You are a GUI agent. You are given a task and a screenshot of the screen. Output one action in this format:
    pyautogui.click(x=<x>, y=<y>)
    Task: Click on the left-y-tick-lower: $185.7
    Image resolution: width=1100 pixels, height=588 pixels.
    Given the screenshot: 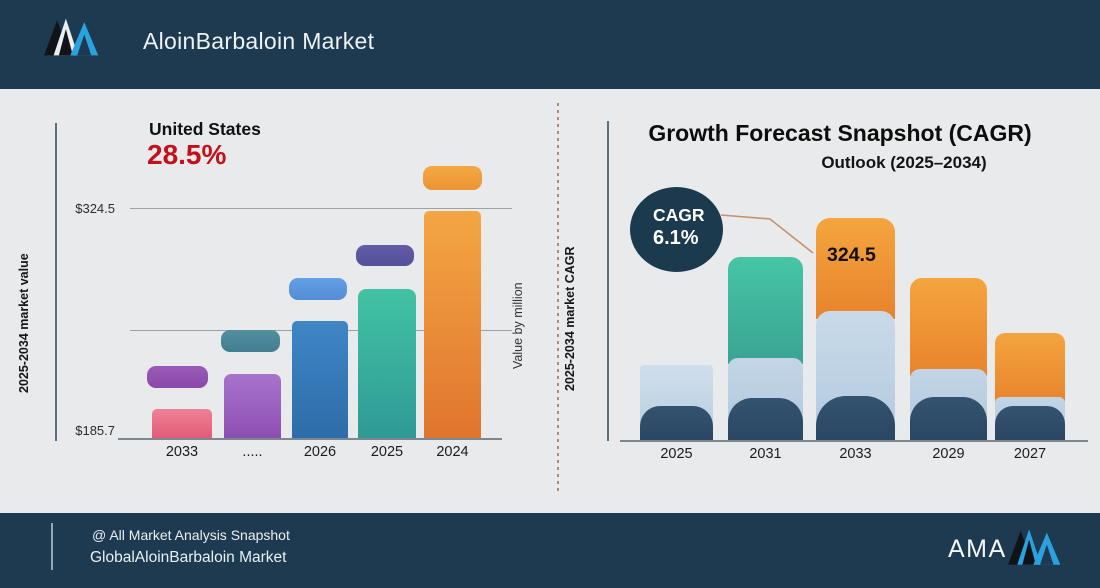 What is the action you would take?
    pyautogui.click(x=95, y=430)
    